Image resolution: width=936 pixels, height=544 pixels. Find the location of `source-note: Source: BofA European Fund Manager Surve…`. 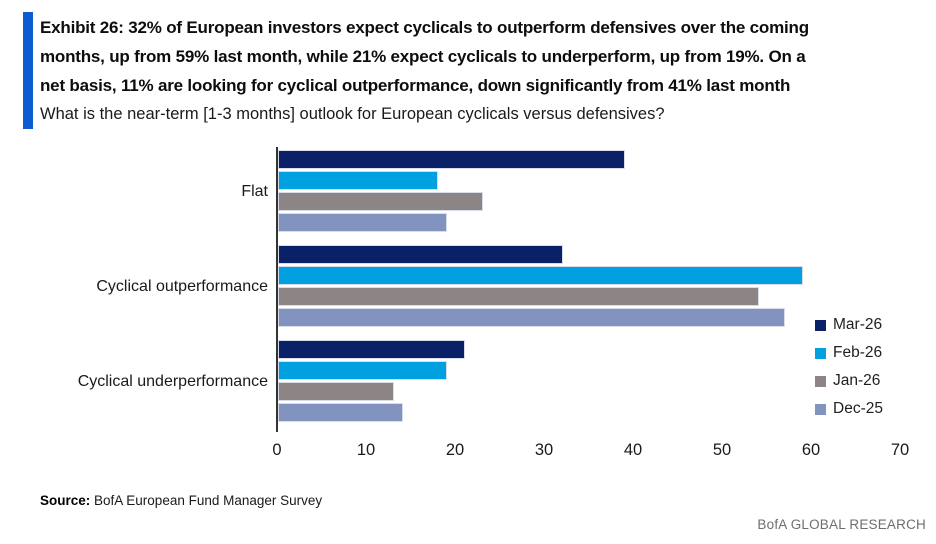

source-note: Source: BofA European Fund Manager Surve… is located at coordinates (181, 501).